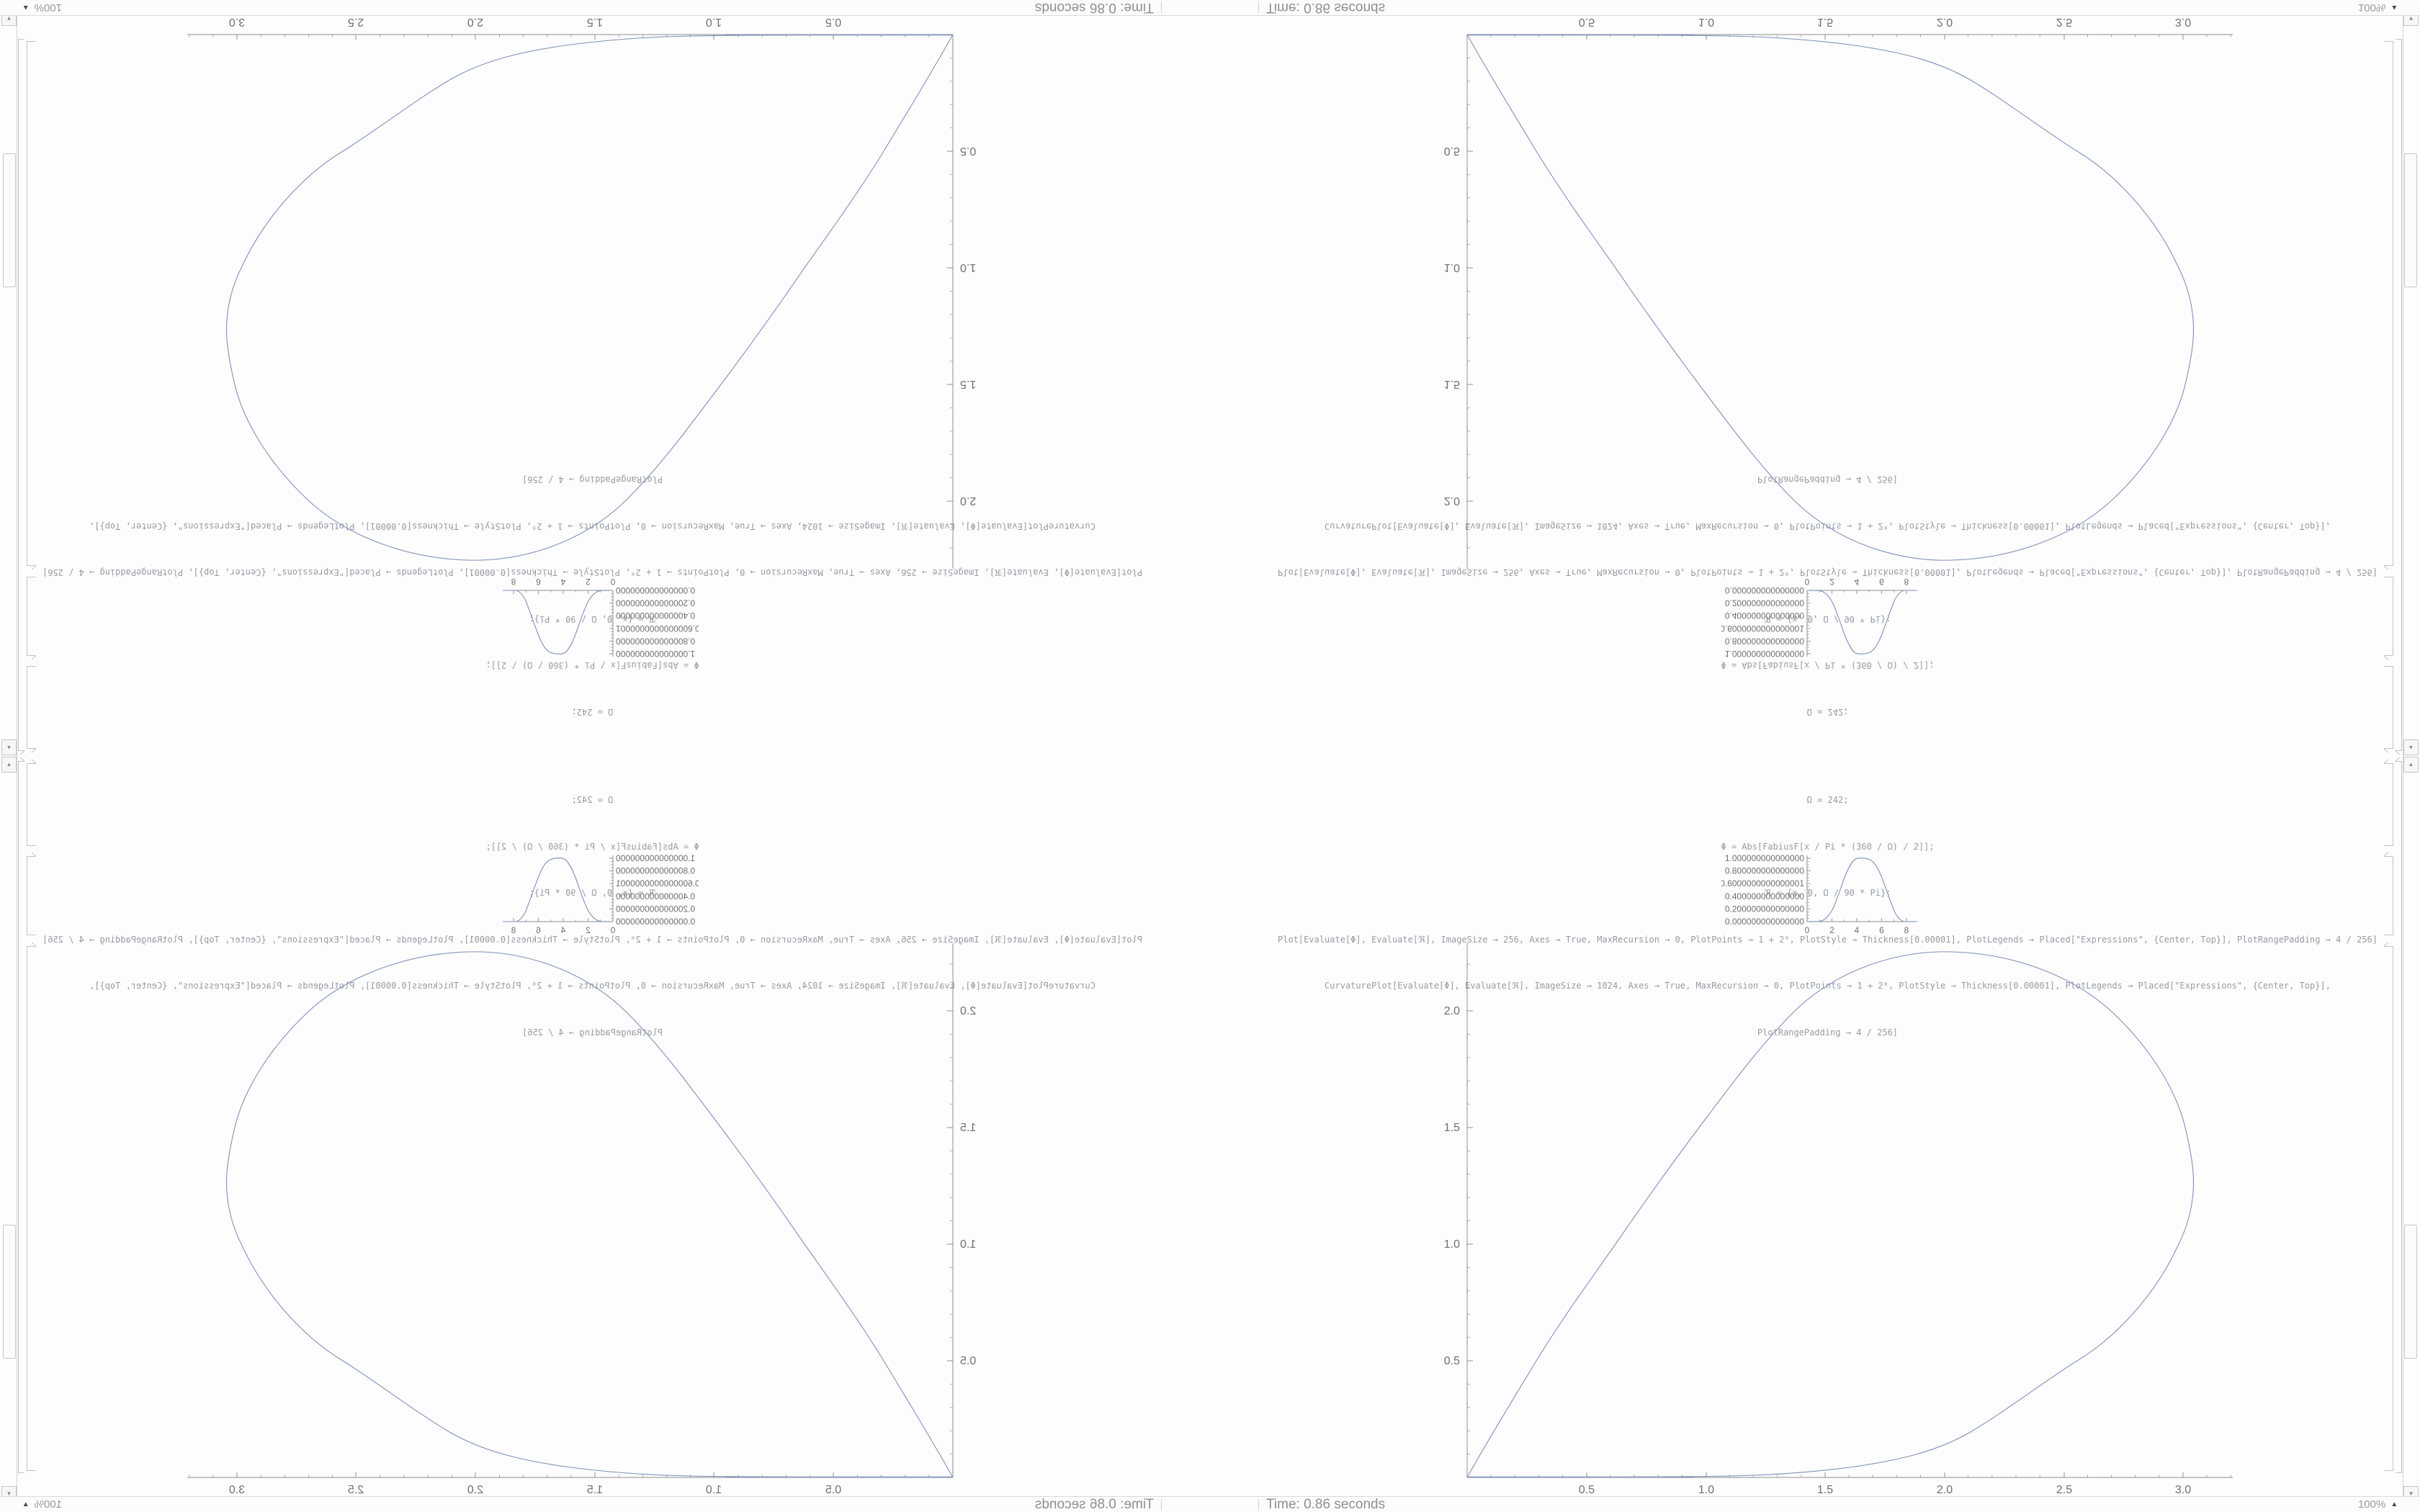 Image resolution: width=2420 pixels, height=1512 pixels. What do you see at coordinates (1827, 893) in the screenshot?
I see `code-line: ℜ = {x, 0, Ω / 90 * Pi};` at bounding box center [1827, 893].